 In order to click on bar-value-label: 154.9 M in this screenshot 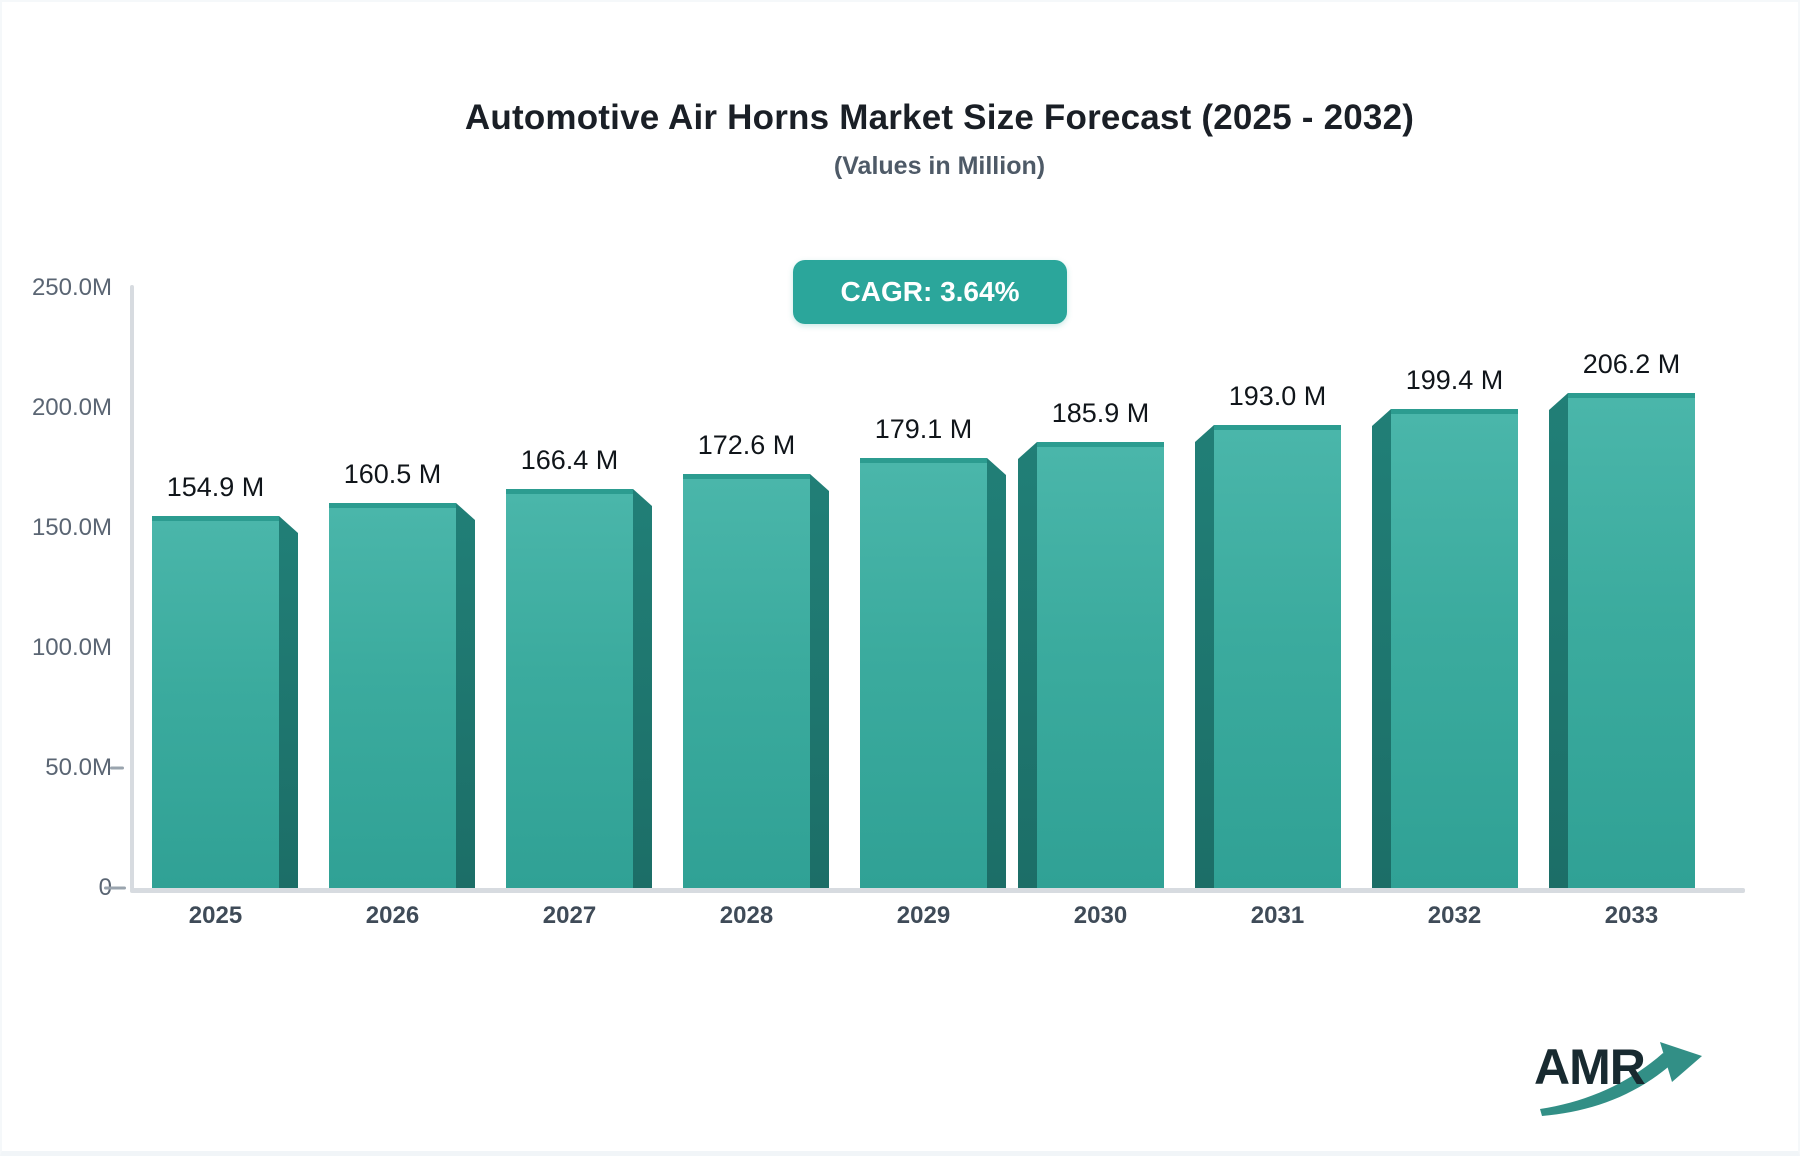, I will do `click(215, 487)`.